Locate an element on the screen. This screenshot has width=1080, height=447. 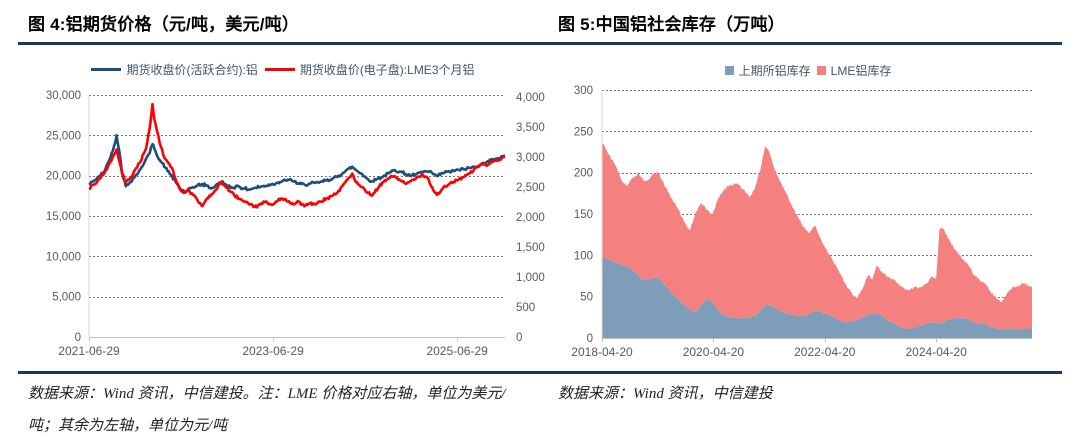
figure4-title: 图 4:铝期货价格（元/吨，美元/吨） is located at coordinates (164, 24).